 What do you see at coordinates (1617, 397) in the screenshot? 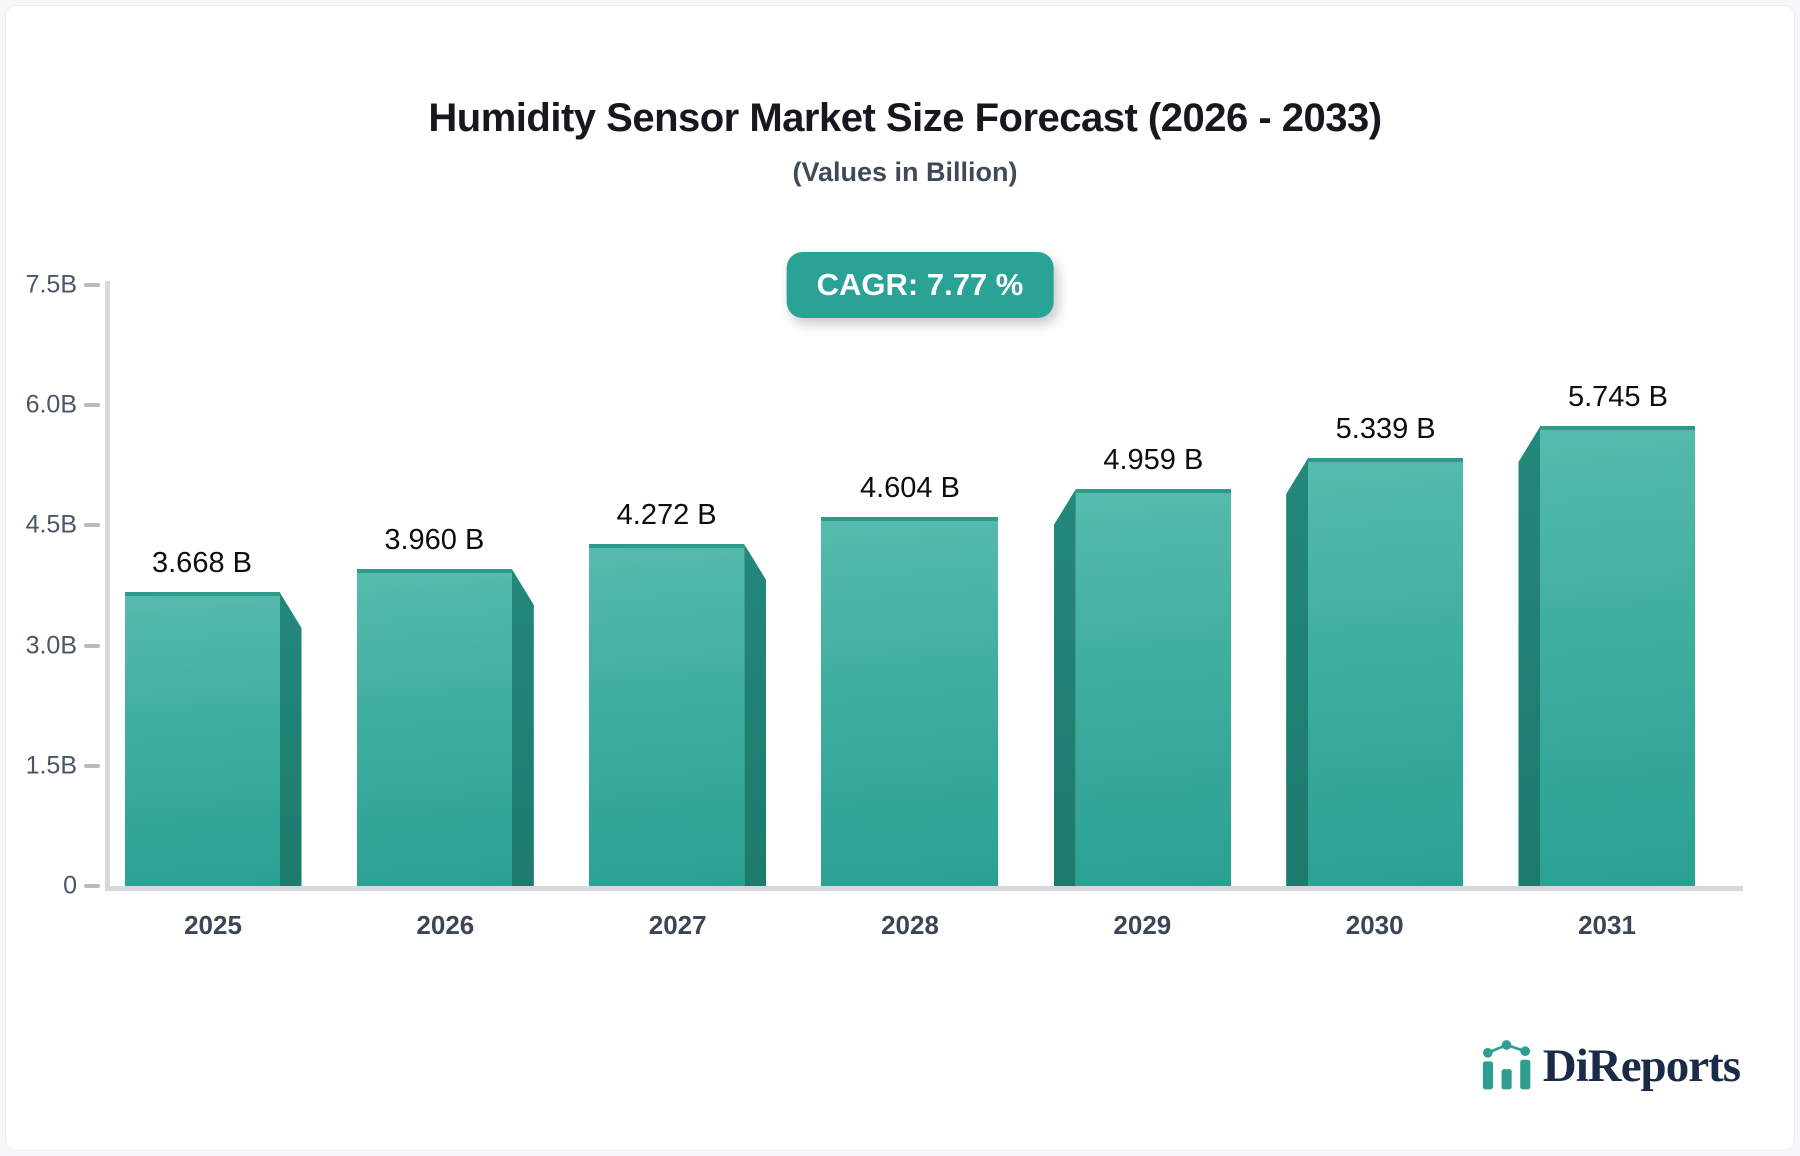
I see `bar-value-label: 5.745 B` at bounding box center [1617, 397].